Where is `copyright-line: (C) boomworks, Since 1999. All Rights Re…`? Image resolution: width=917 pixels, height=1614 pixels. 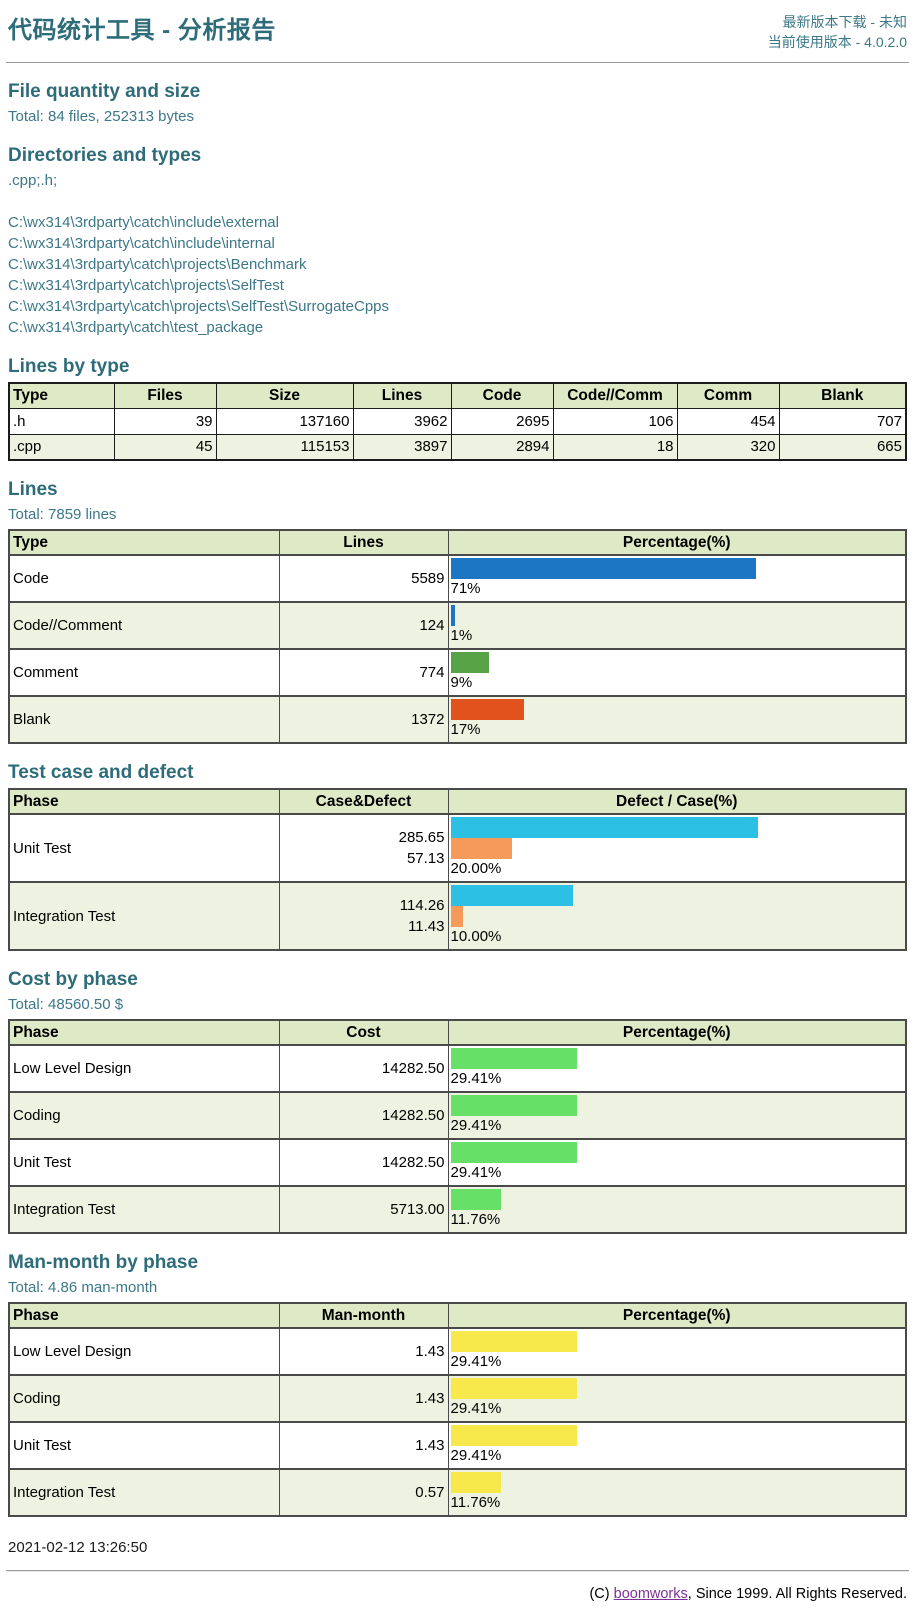 copyright-line: (C) boomworks, Since 1999. All Rights Re… is located at coordinates (457, 1594).